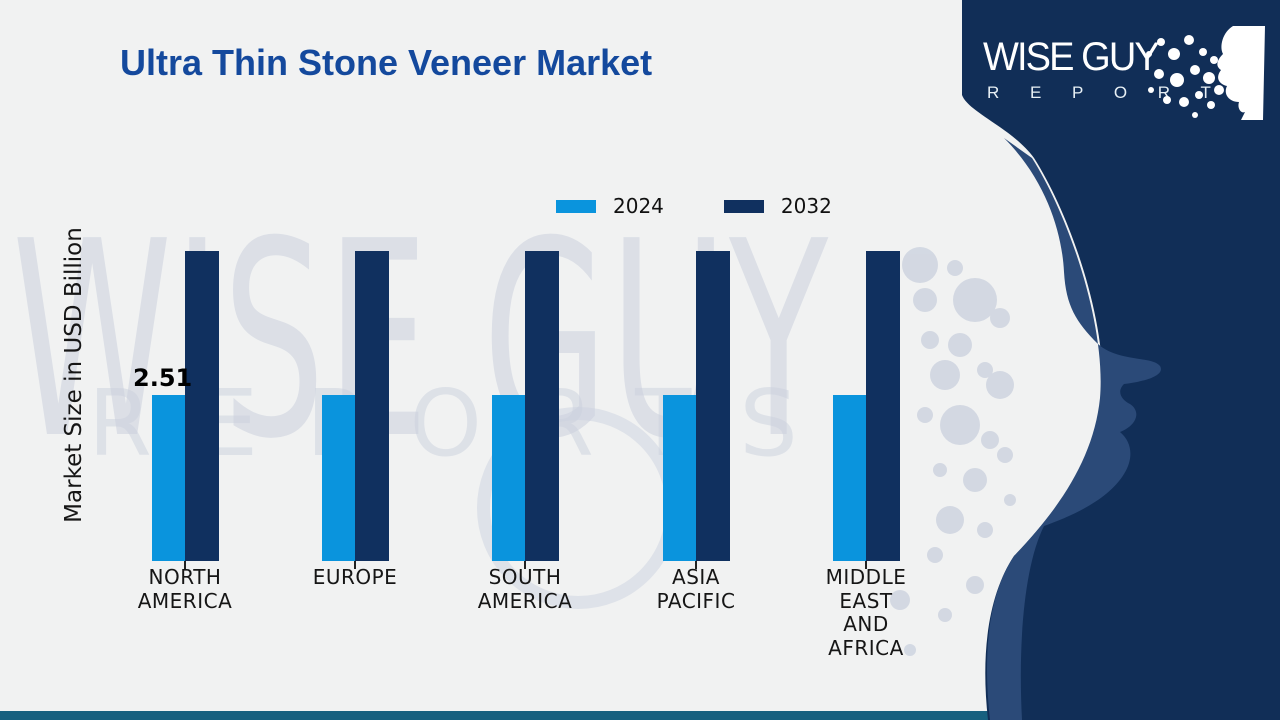 This screenshot has width=1280, height=720. What do you see at coordinates (638, 206) in the screenshot?
I see `legend-label: 2024` at bounding box center [638, 206].